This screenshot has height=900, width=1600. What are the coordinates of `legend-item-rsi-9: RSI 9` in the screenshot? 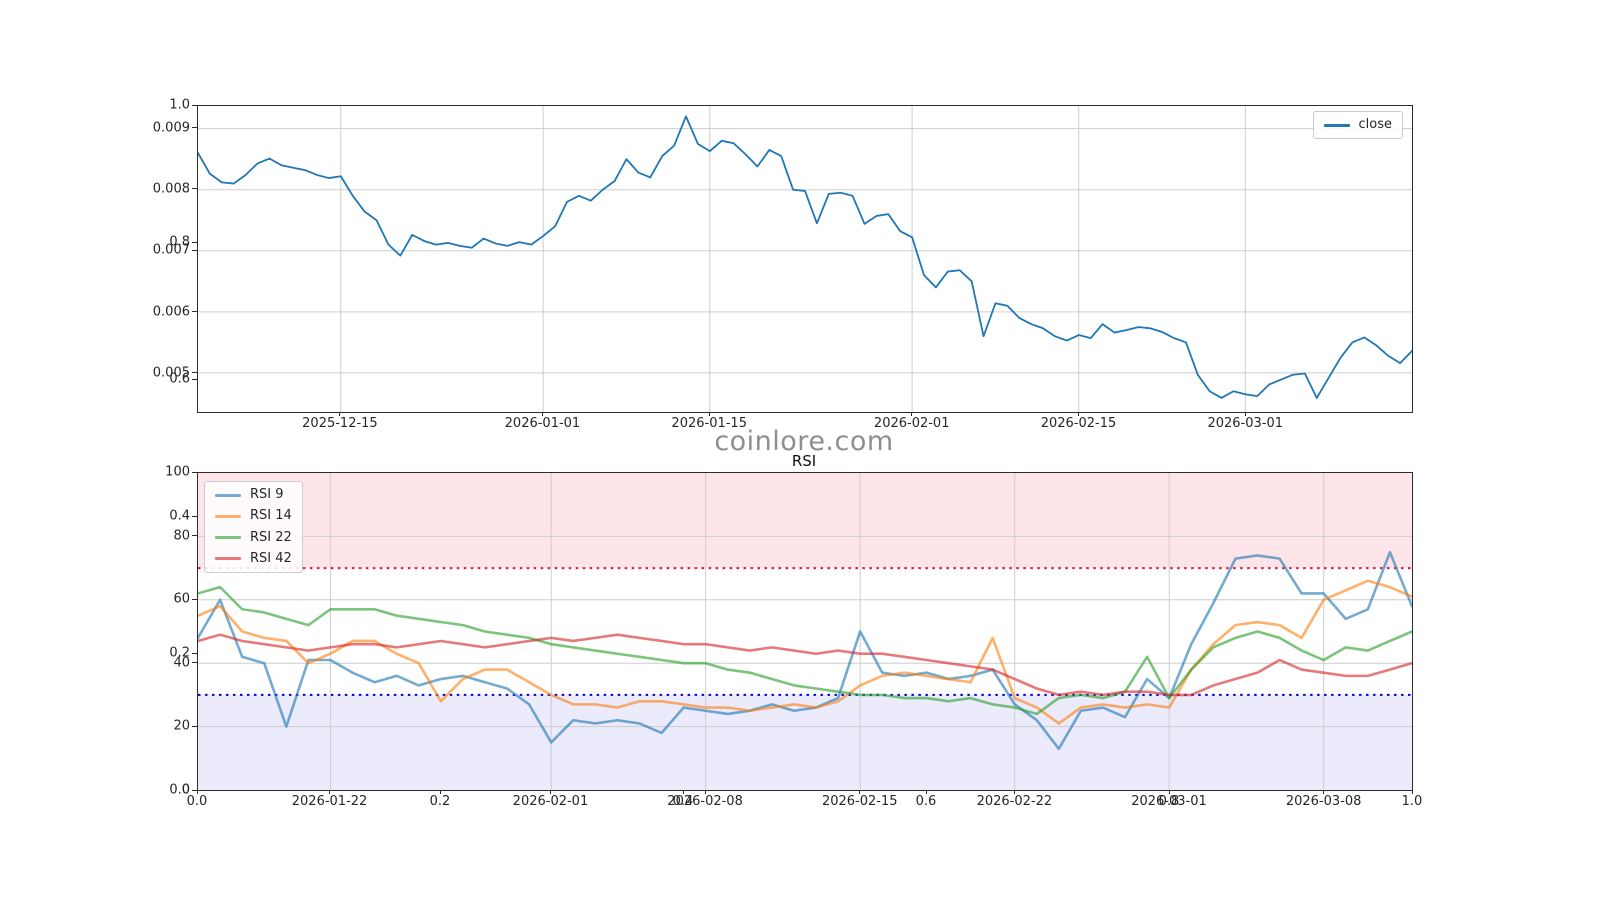 It's located at (253, 495).